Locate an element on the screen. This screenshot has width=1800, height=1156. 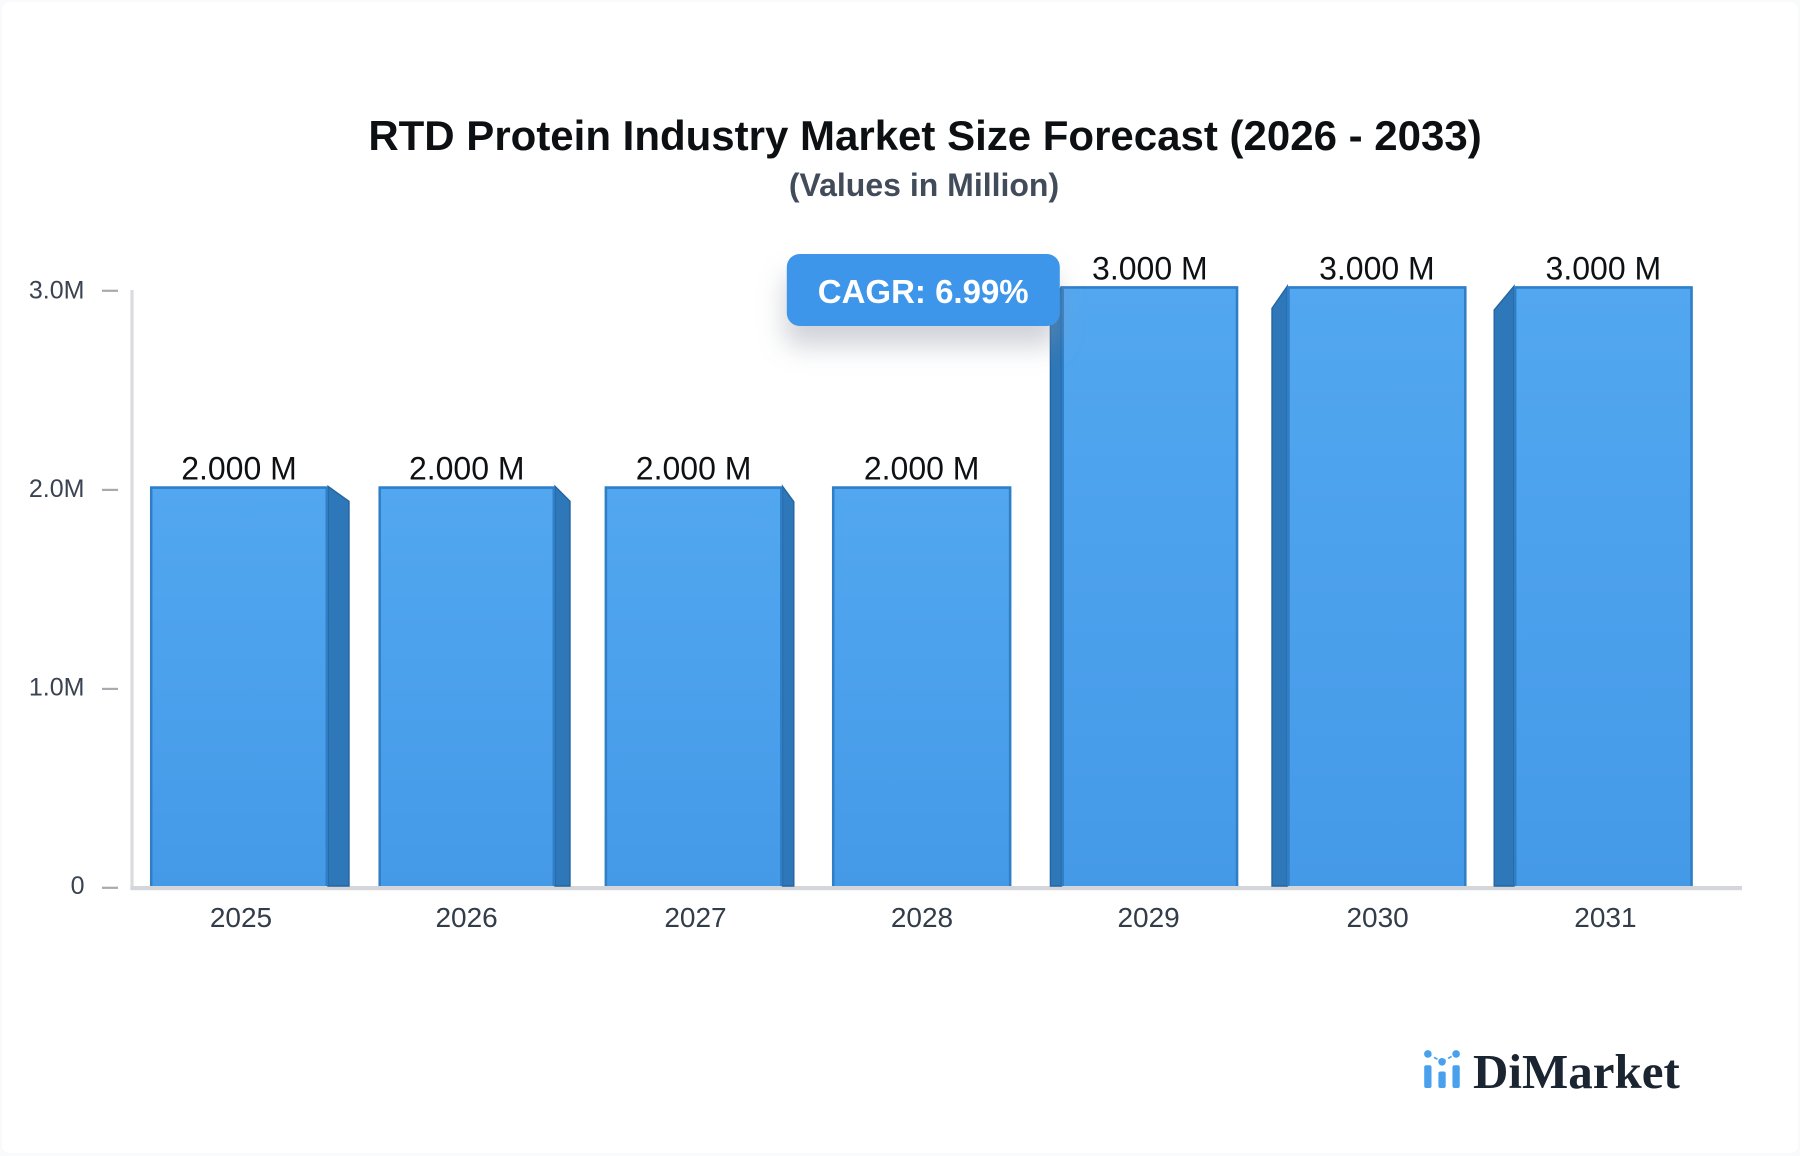
svg-text: 2026 is located at coordinates (466, 917).